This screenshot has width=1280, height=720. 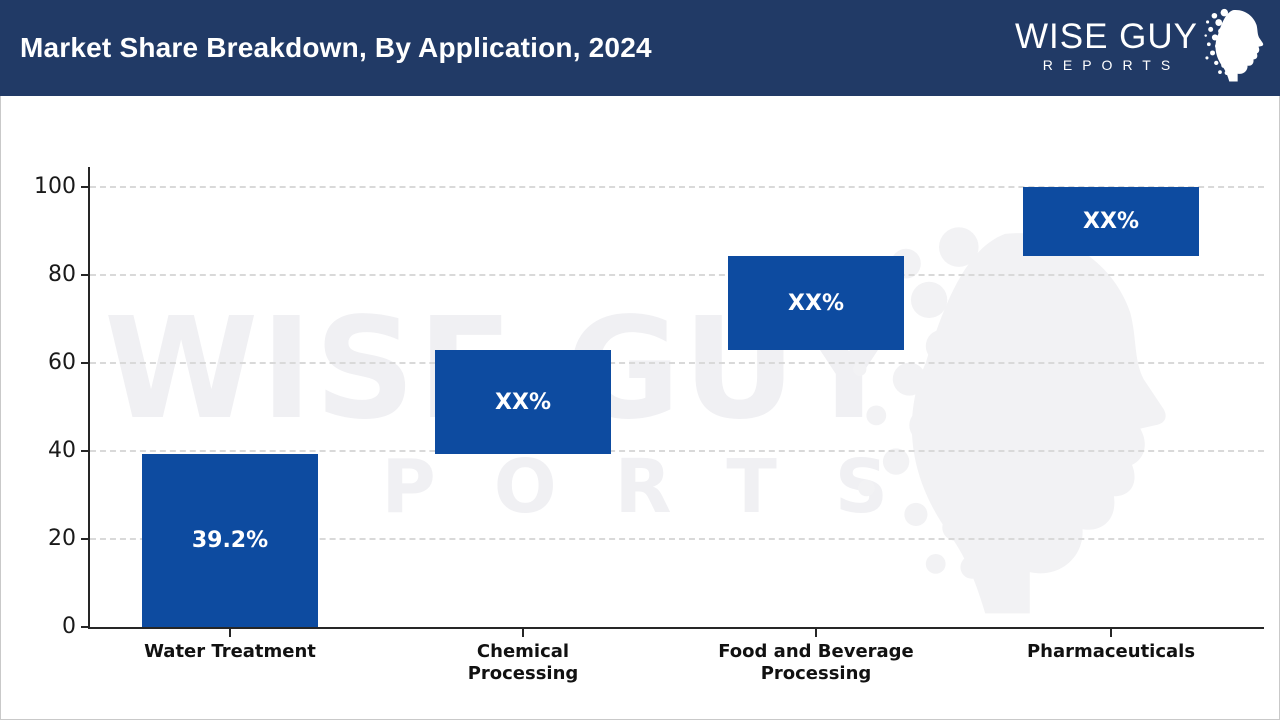 I want to click on xtick-label-3: Pharmaceuticals, so click(x=1111, y=652).